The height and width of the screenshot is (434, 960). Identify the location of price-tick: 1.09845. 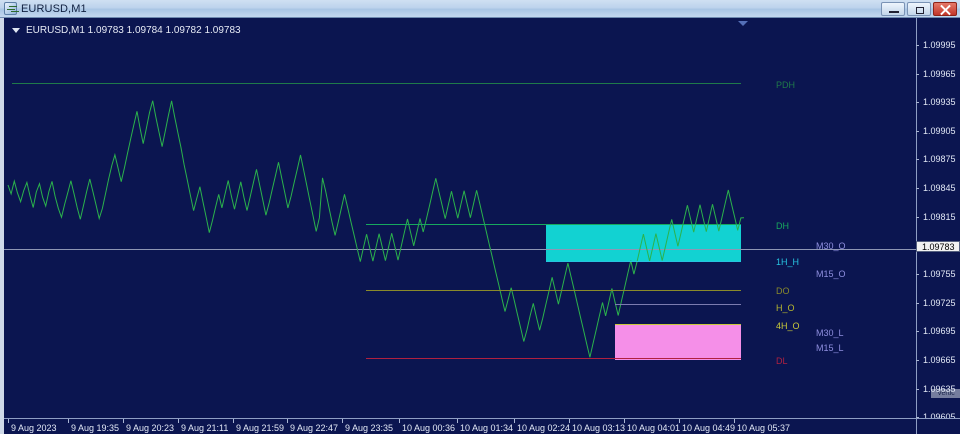
(938, 188).